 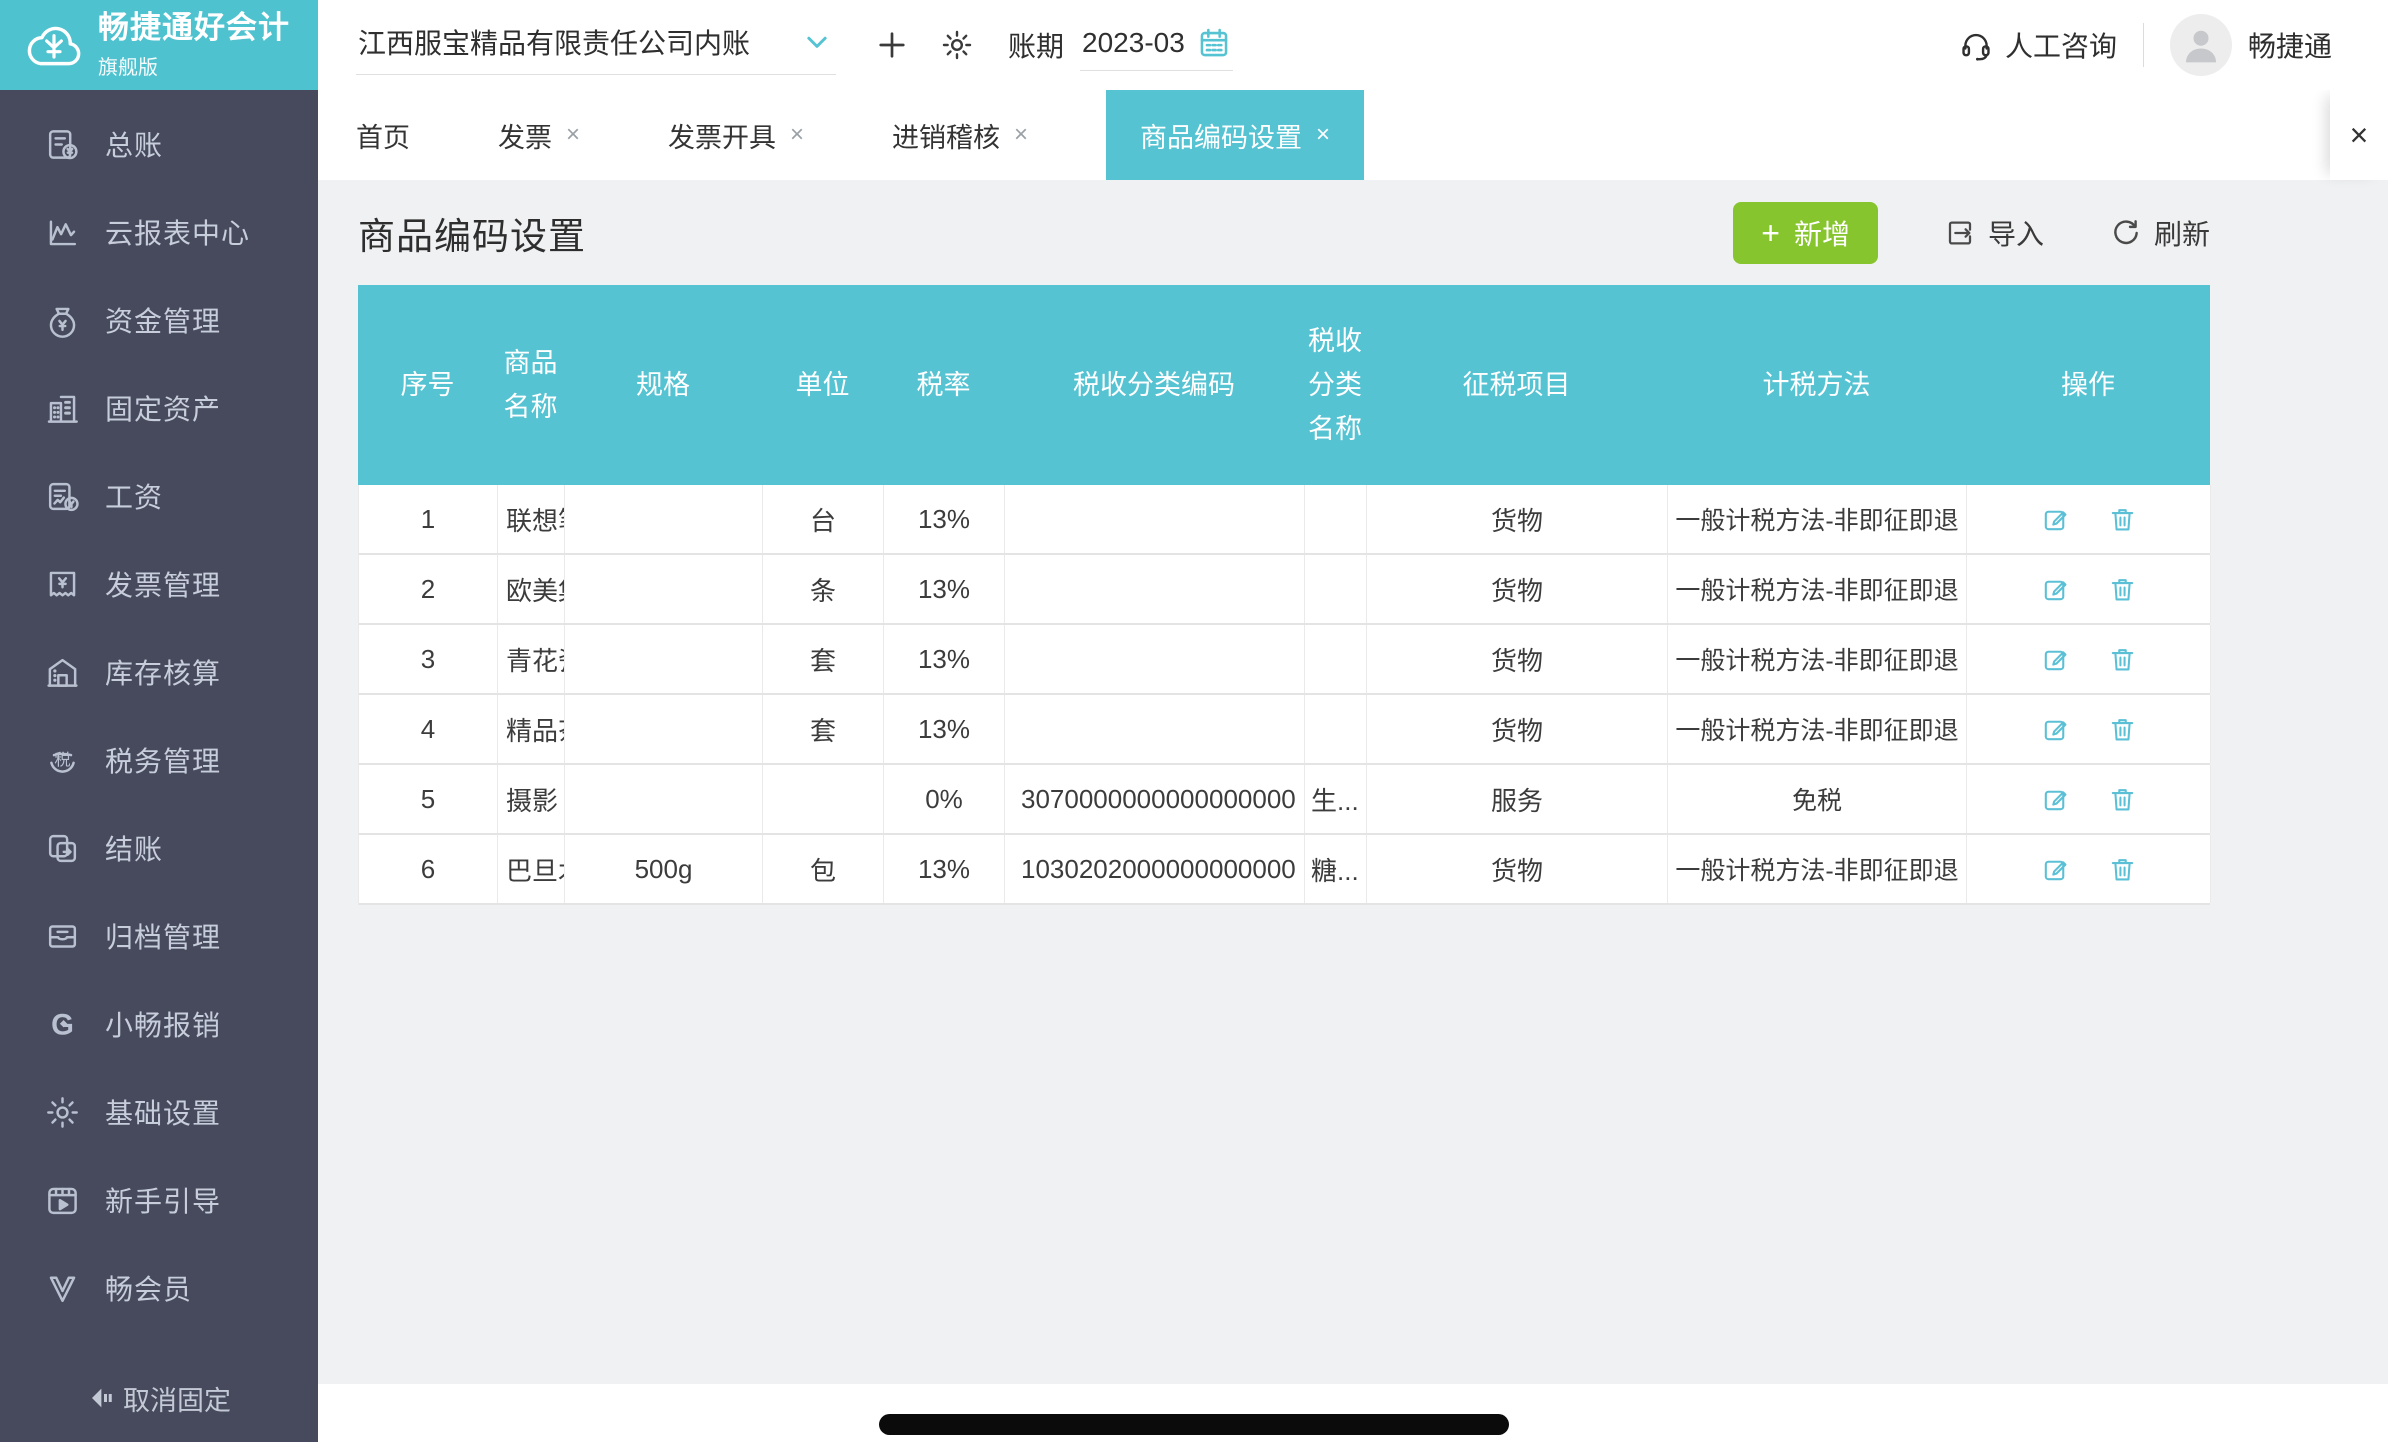 What do you see at coordinates (54, 45) in the screenshot?
I see `cloud-yuan-icon` at bounding box center [54, 45].